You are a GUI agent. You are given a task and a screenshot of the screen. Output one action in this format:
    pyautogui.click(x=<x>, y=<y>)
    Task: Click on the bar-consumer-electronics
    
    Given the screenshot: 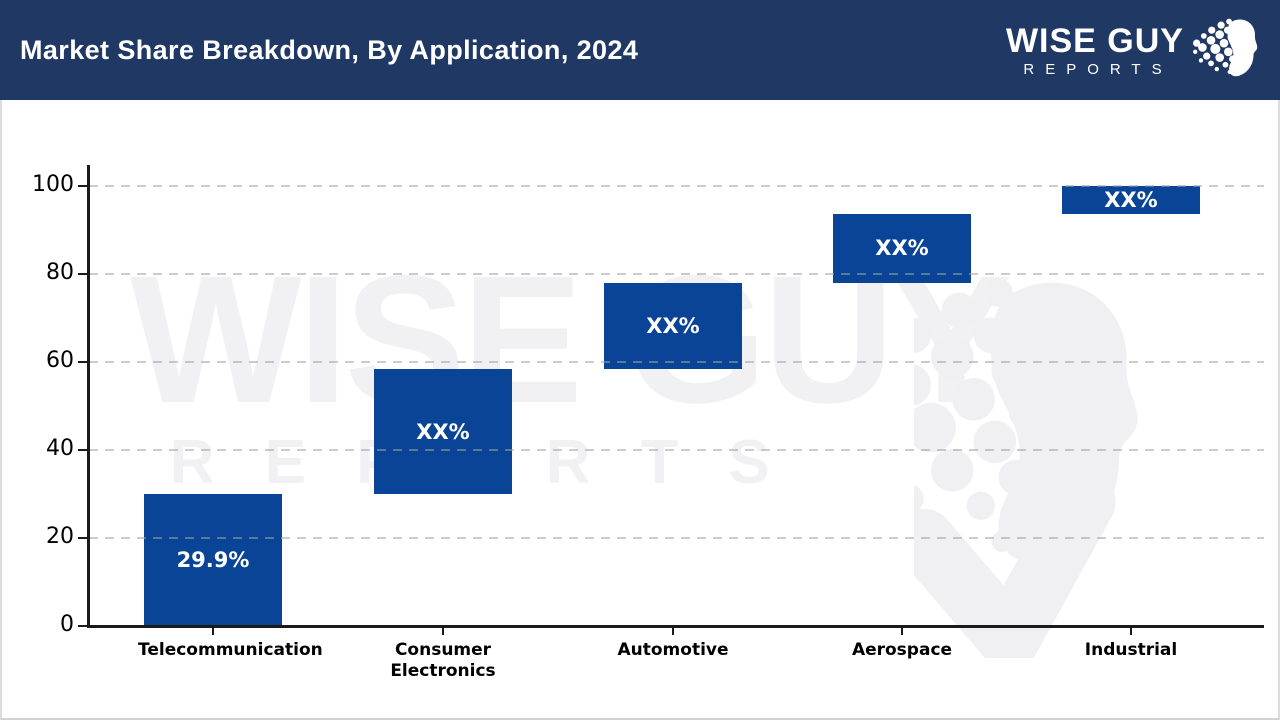 What is the action you would take?
    pyautogui.click(x=443, y=432)
    